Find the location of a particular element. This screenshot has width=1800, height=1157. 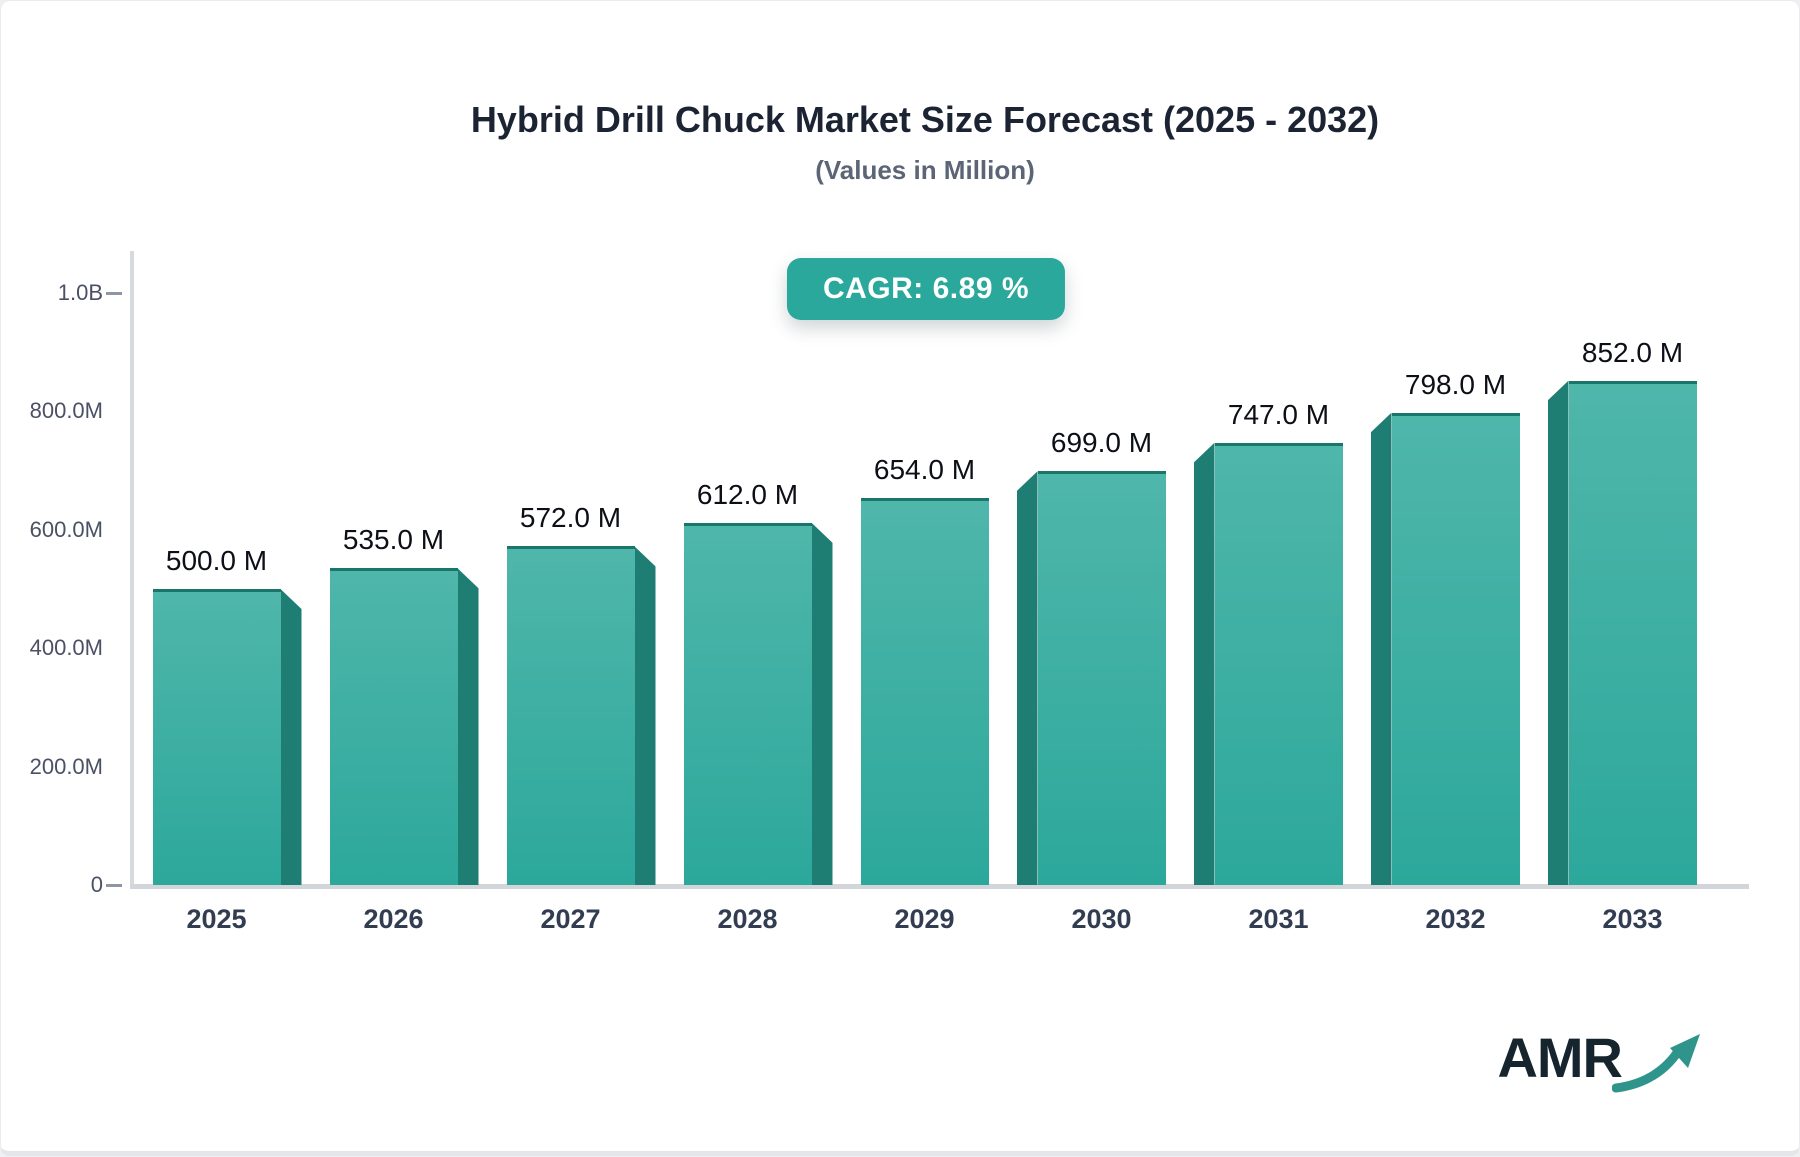

bar-value-label: 699.0 M is located at coordinates (1101, 443).